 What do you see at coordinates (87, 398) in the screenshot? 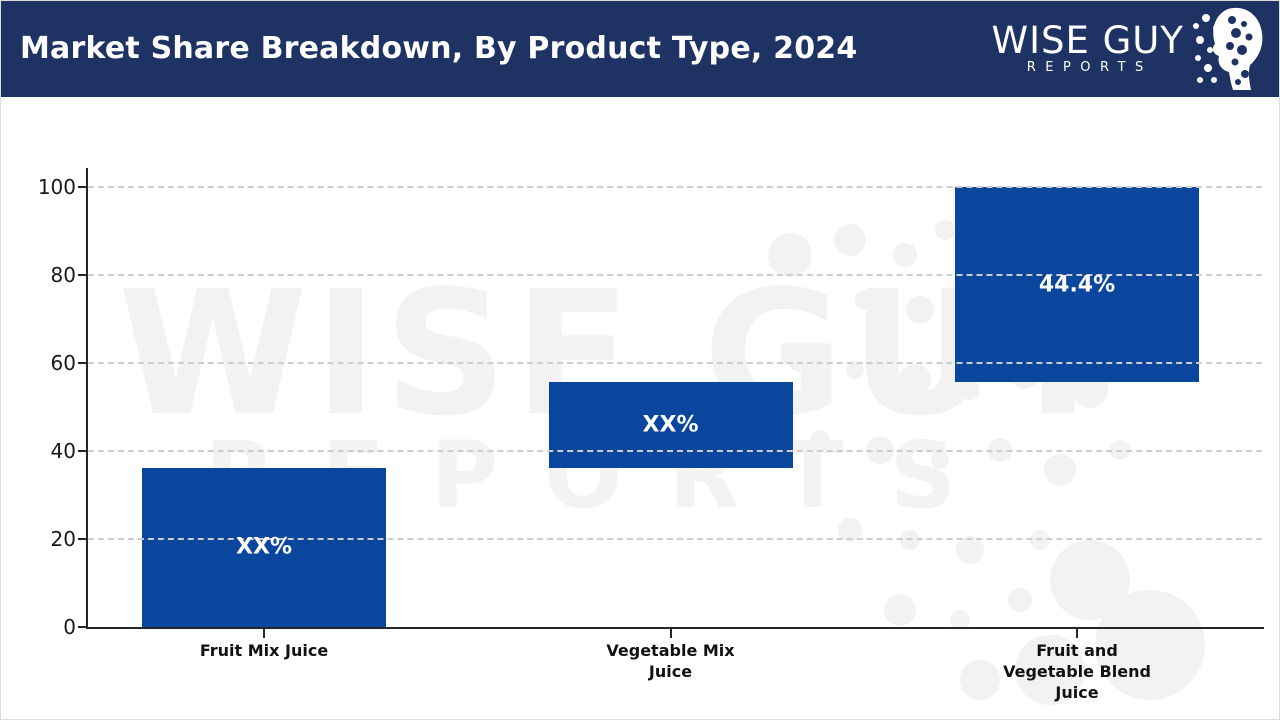
I see `y-axis-line` at bounding box center [87, 398].